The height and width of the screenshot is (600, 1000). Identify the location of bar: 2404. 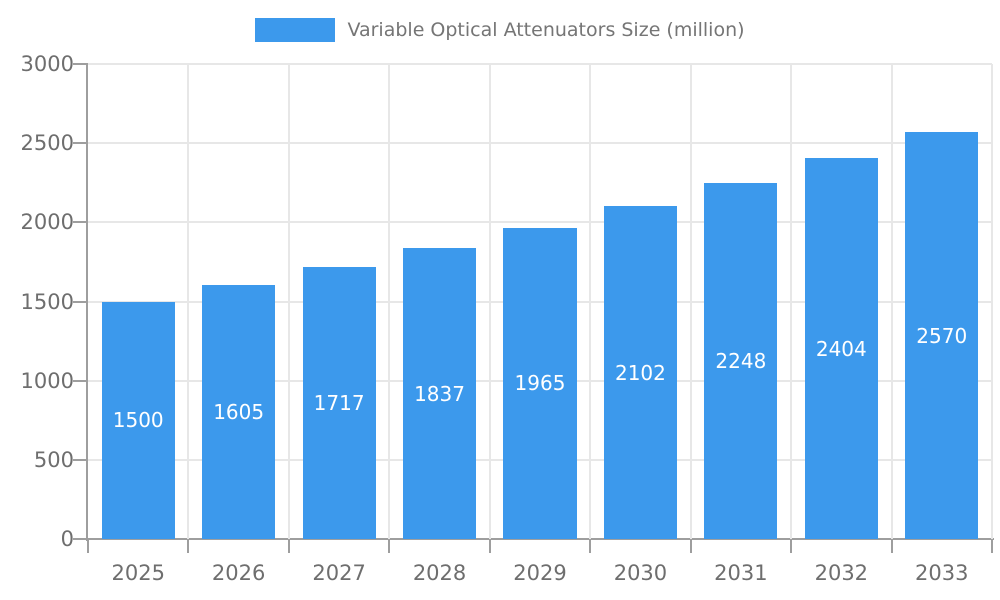
(841, 348).